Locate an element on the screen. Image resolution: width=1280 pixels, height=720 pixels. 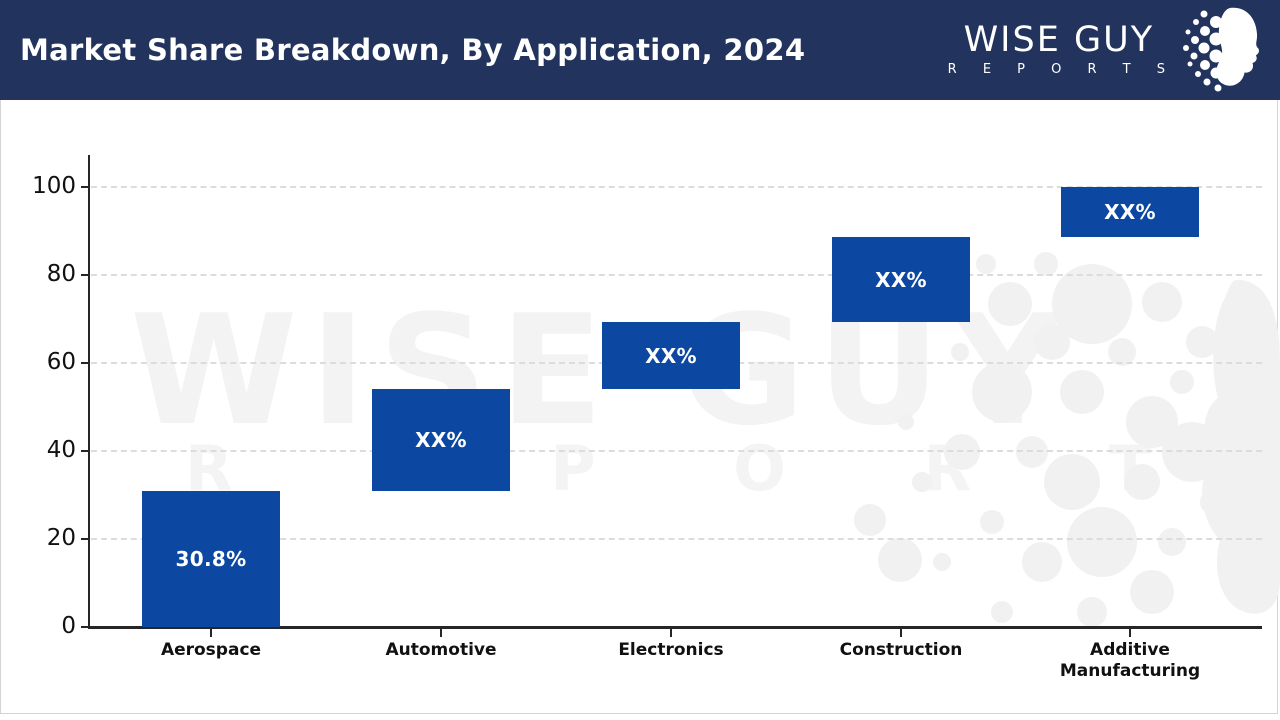
bar-electronics: XX% is located at coordinates (671, 356).